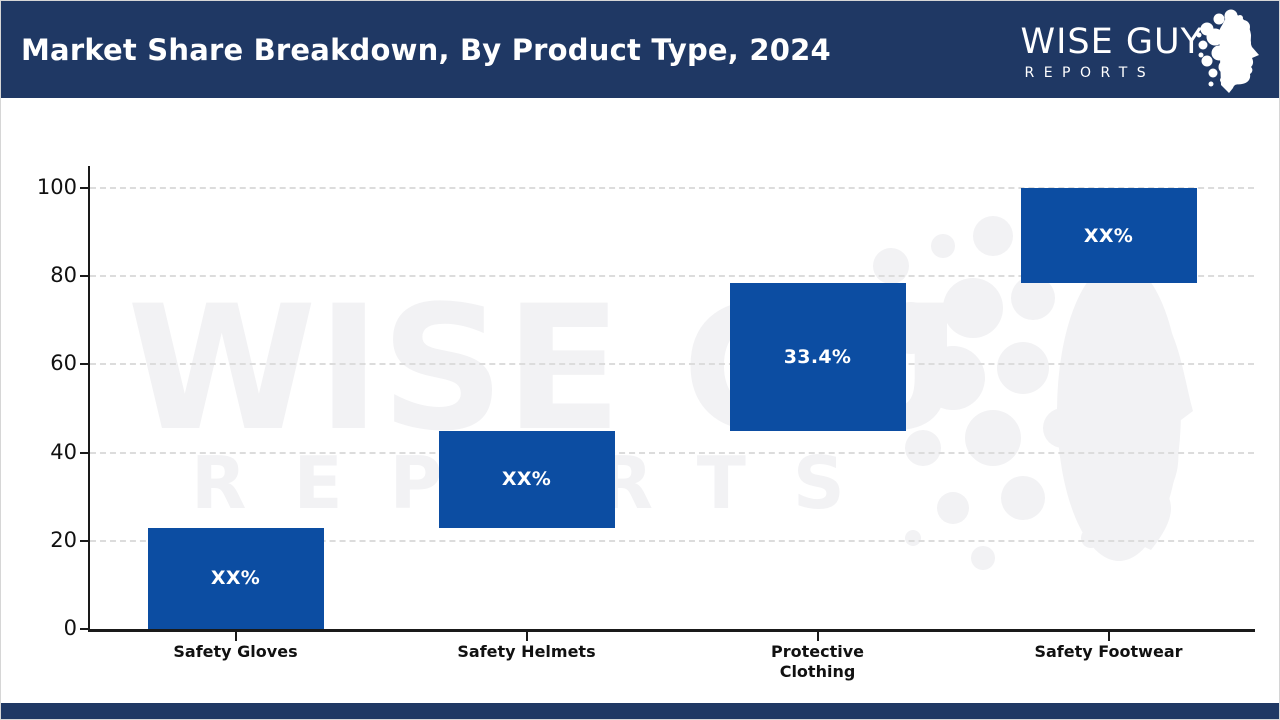 Image resolution: width=1280 pixels, height=720 pixels. I want to click on brand-logo: WISE GUY REPORTS, so click(1143, 50).